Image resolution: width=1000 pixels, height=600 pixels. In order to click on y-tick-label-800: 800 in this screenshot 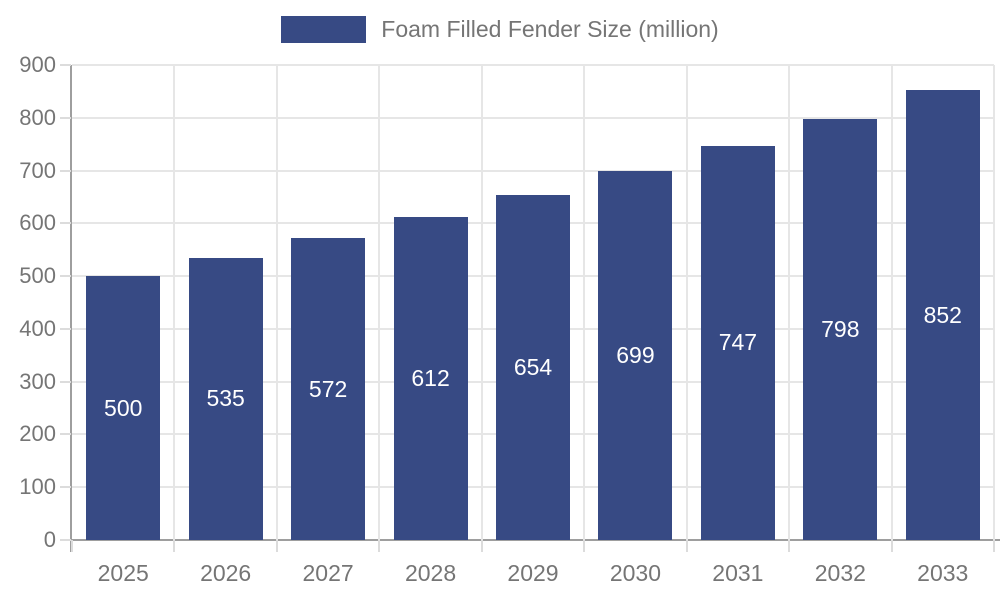, I will do `click(37, 117)`.